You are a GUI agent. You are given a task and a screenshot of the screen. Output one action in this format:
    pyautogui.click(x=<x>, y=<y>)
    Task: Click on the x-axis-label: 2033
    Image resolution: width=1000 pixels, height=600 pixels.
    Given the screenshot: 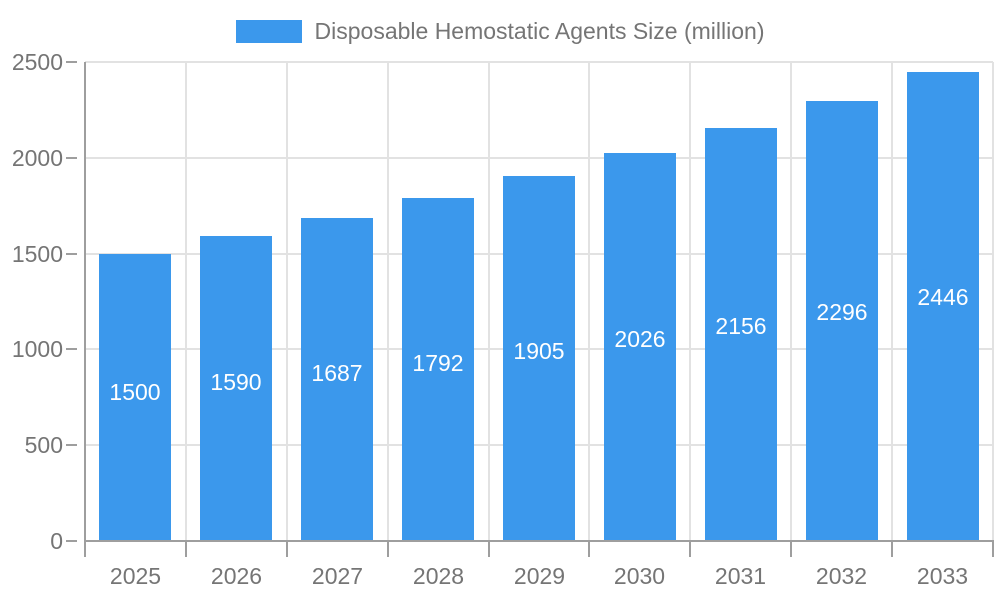 What is the action you would take?
    pyautogui.click(x=942, y=576)
    